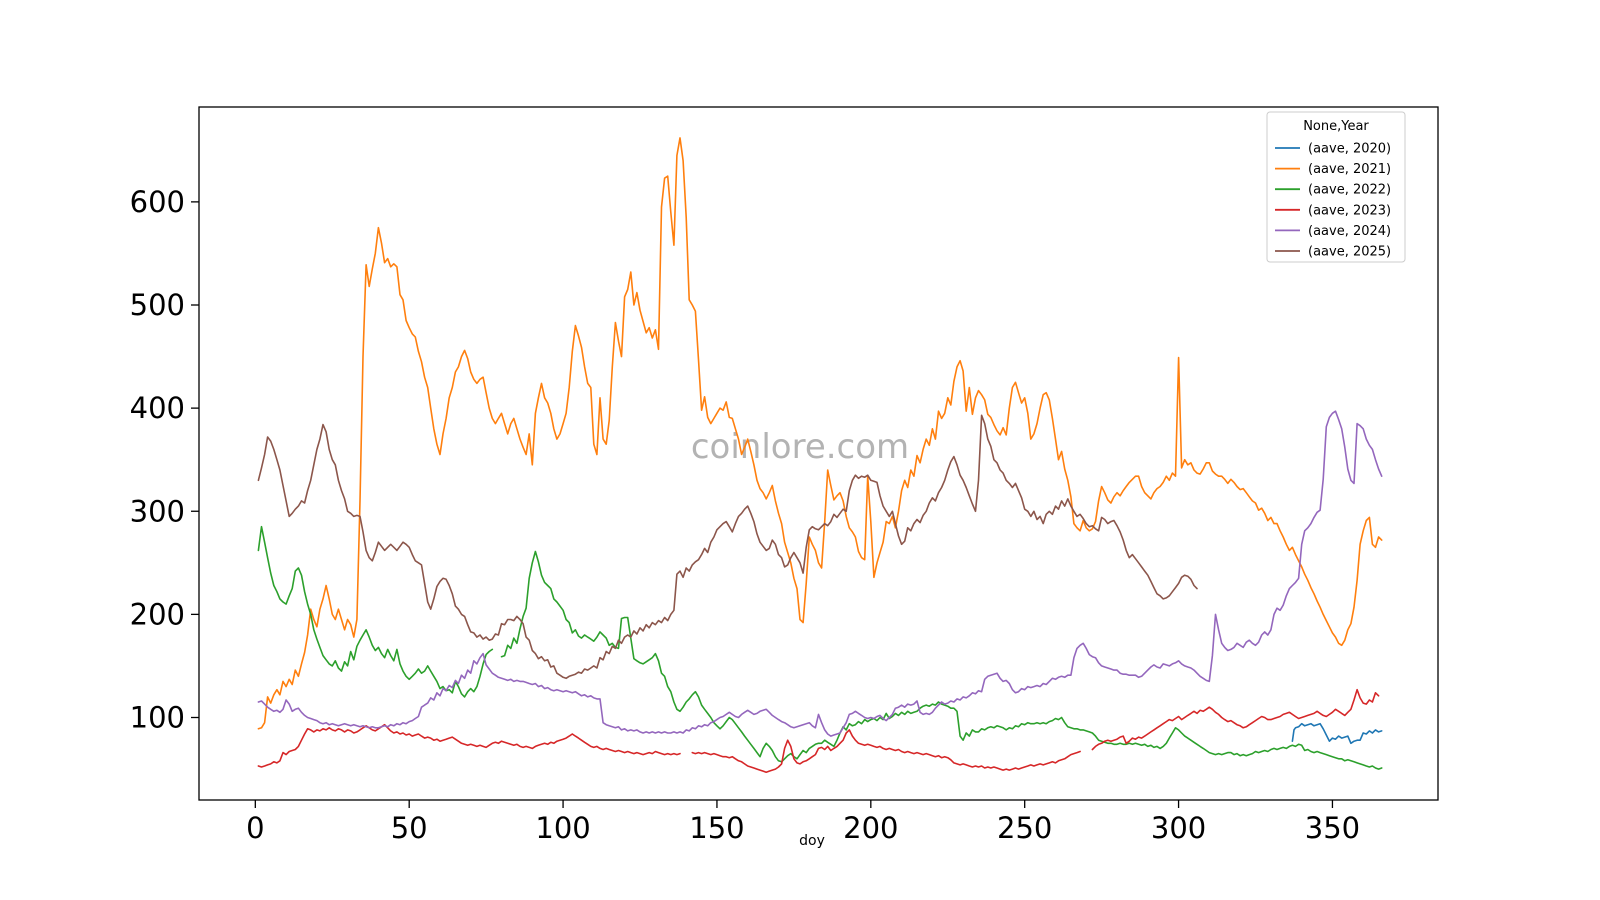  Describe the element at coordinates (1337, 733) in the screenshot. I see `series-line-aave2020` at that location.